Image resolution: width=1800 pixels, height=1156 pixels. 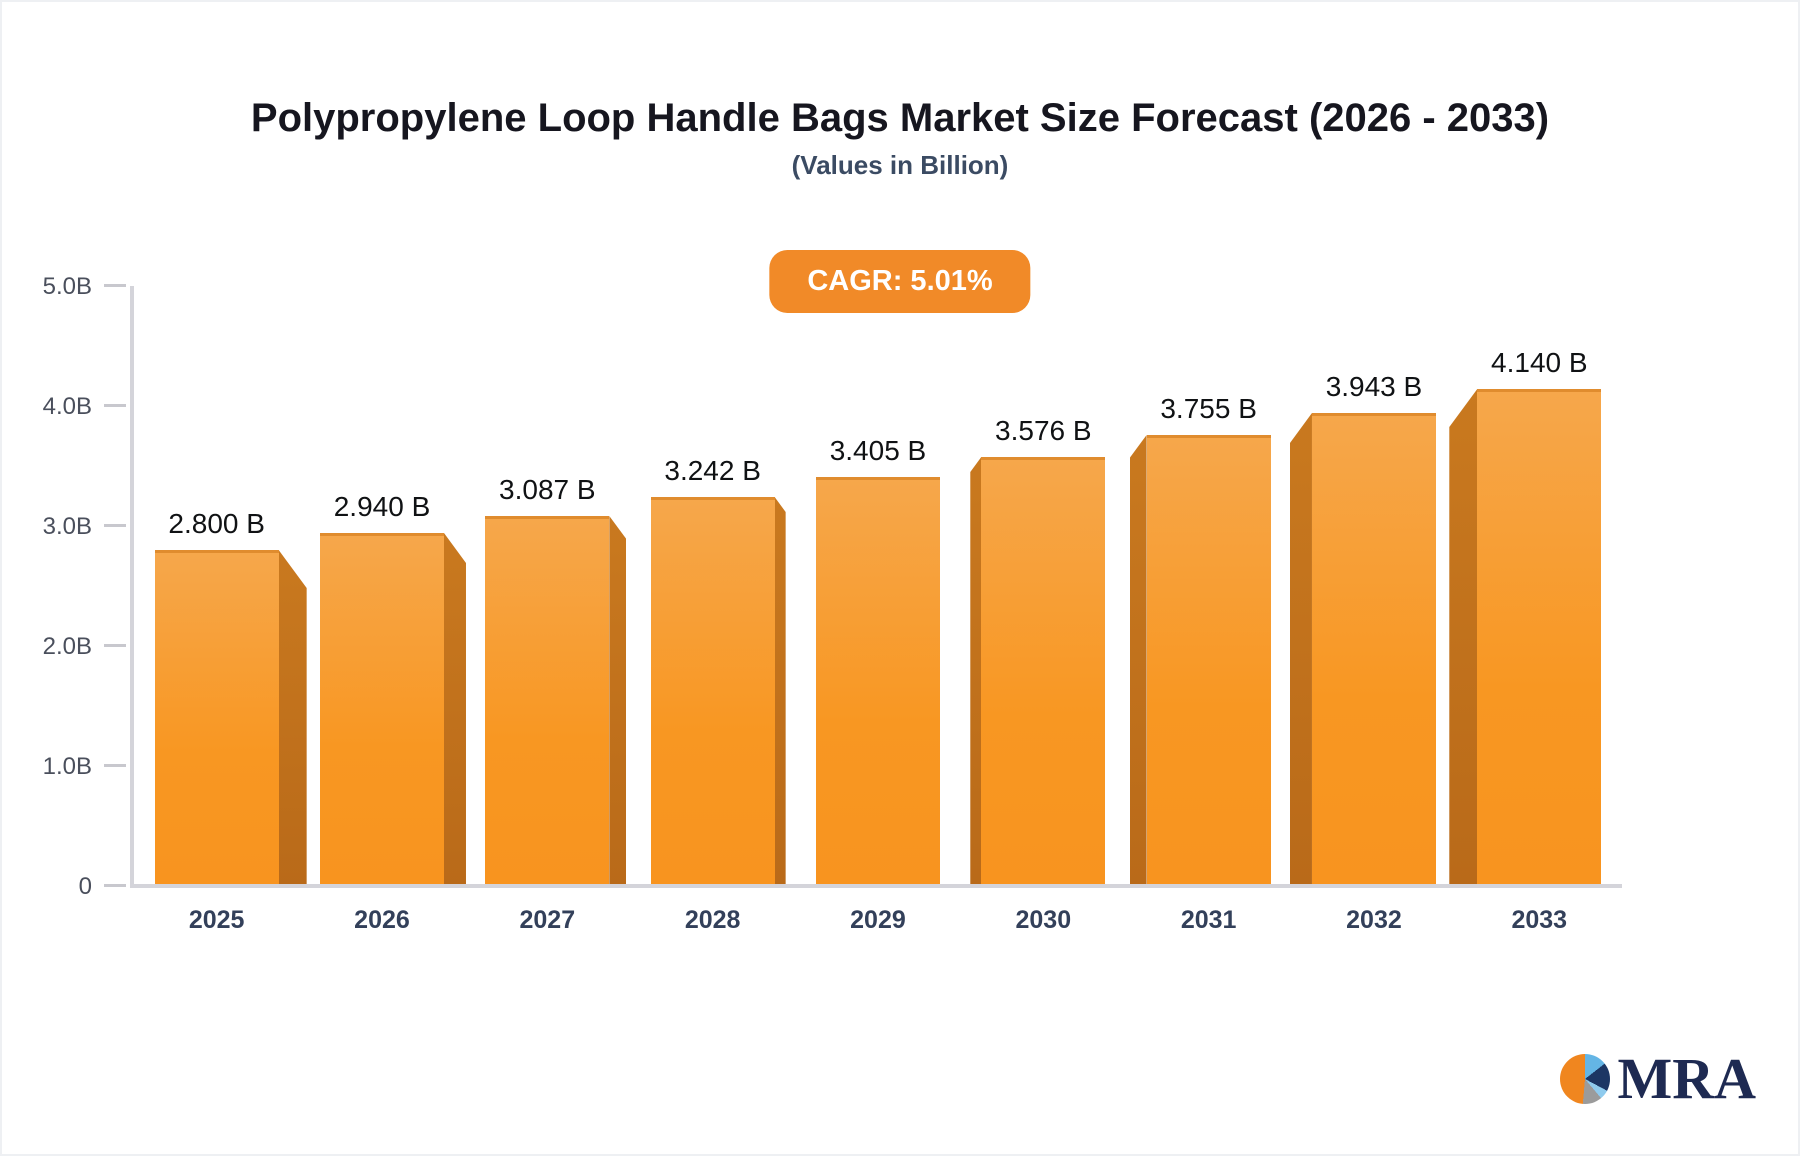 What do you see at coordinates (712, 691) in the screenshot?
I see `bar-2028` at bounding box center [712, 691].